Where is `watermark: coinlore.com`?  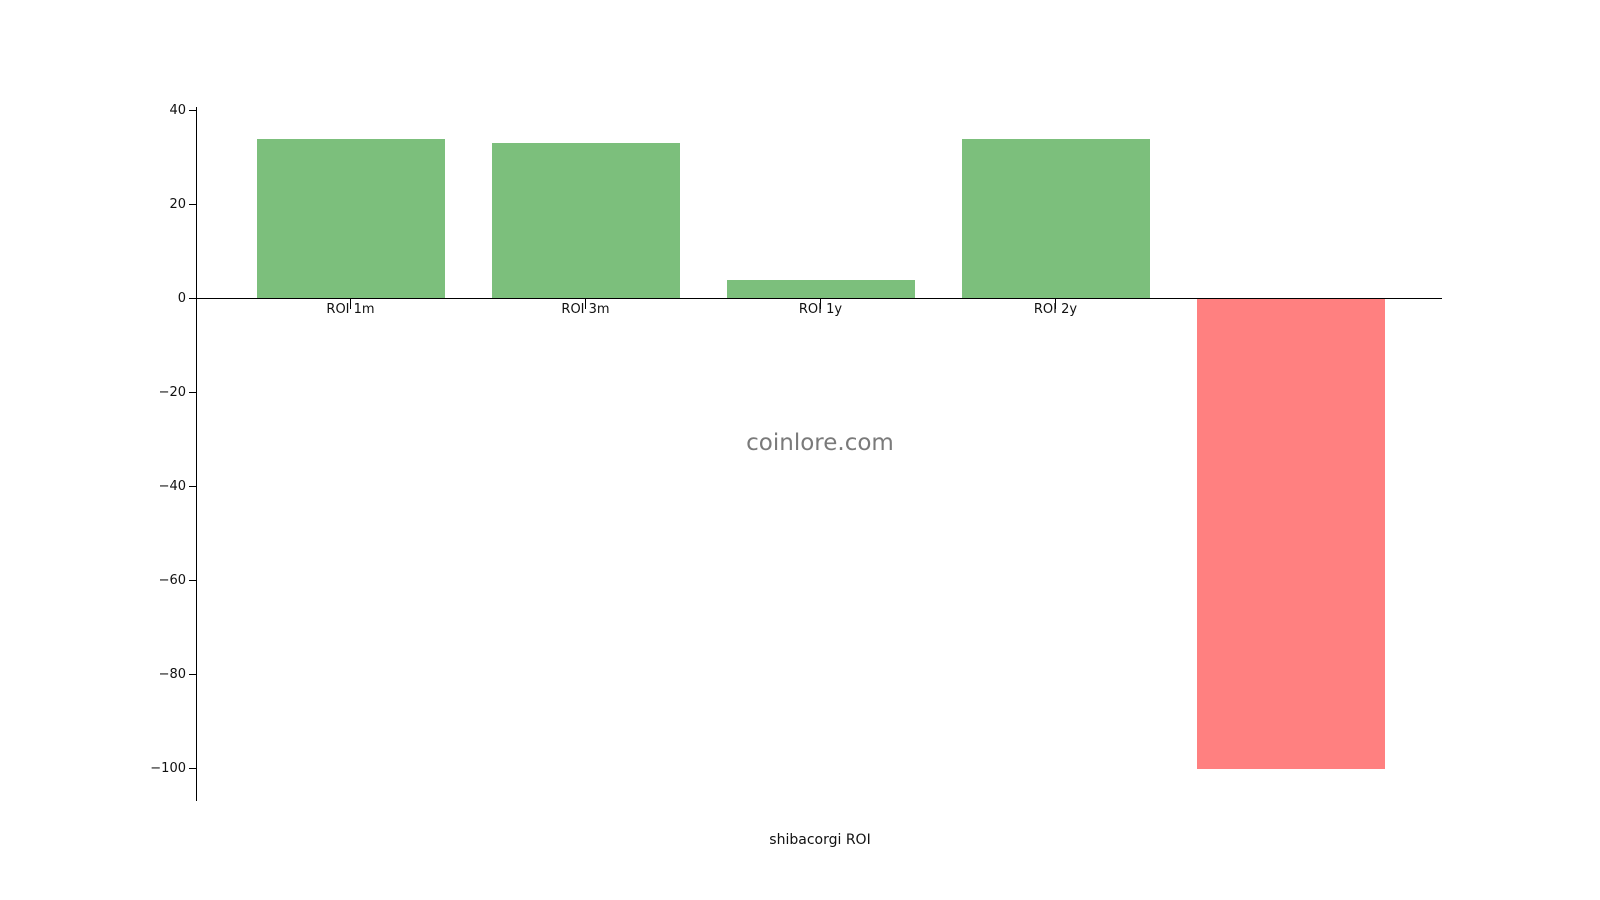
watermark: coinlore.com is located at coordinates (820, 443).